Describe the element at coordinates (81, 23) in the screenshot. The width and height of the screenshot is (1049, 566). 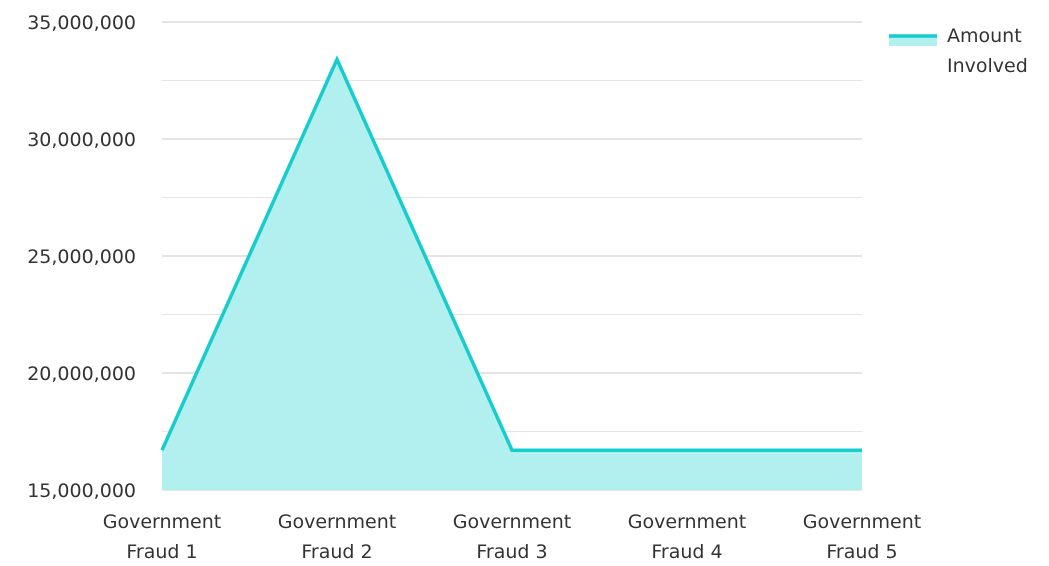
I see `y-tick-label: 35,000,000` at that location.